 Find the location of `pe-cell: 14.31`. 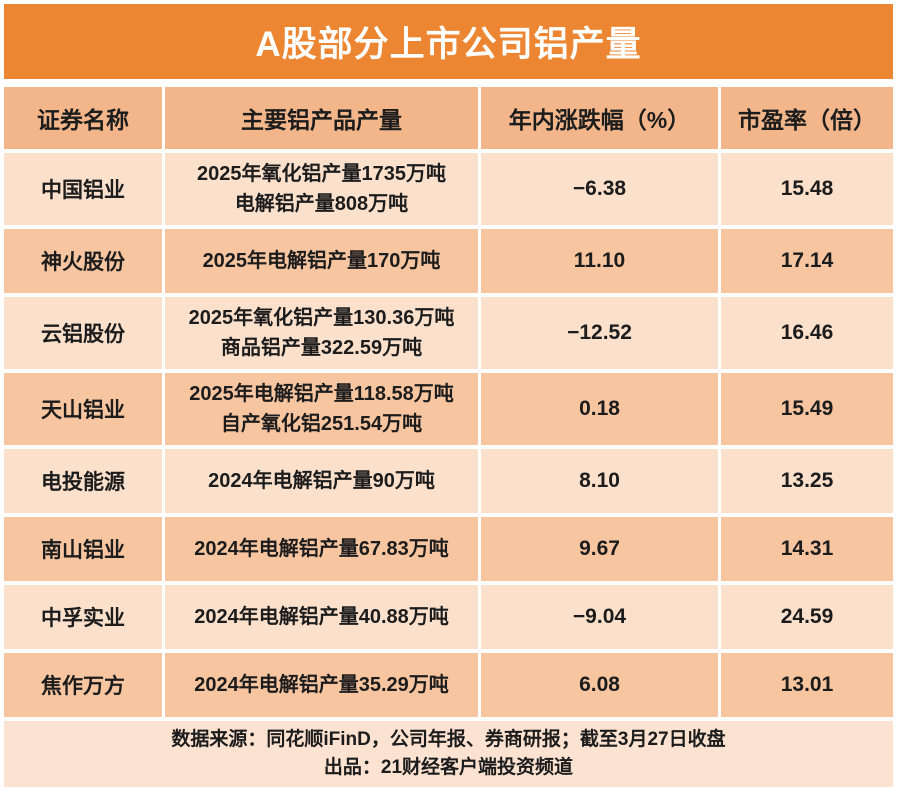

pe-cell: 14.31 is located at coordinates (807, 549).